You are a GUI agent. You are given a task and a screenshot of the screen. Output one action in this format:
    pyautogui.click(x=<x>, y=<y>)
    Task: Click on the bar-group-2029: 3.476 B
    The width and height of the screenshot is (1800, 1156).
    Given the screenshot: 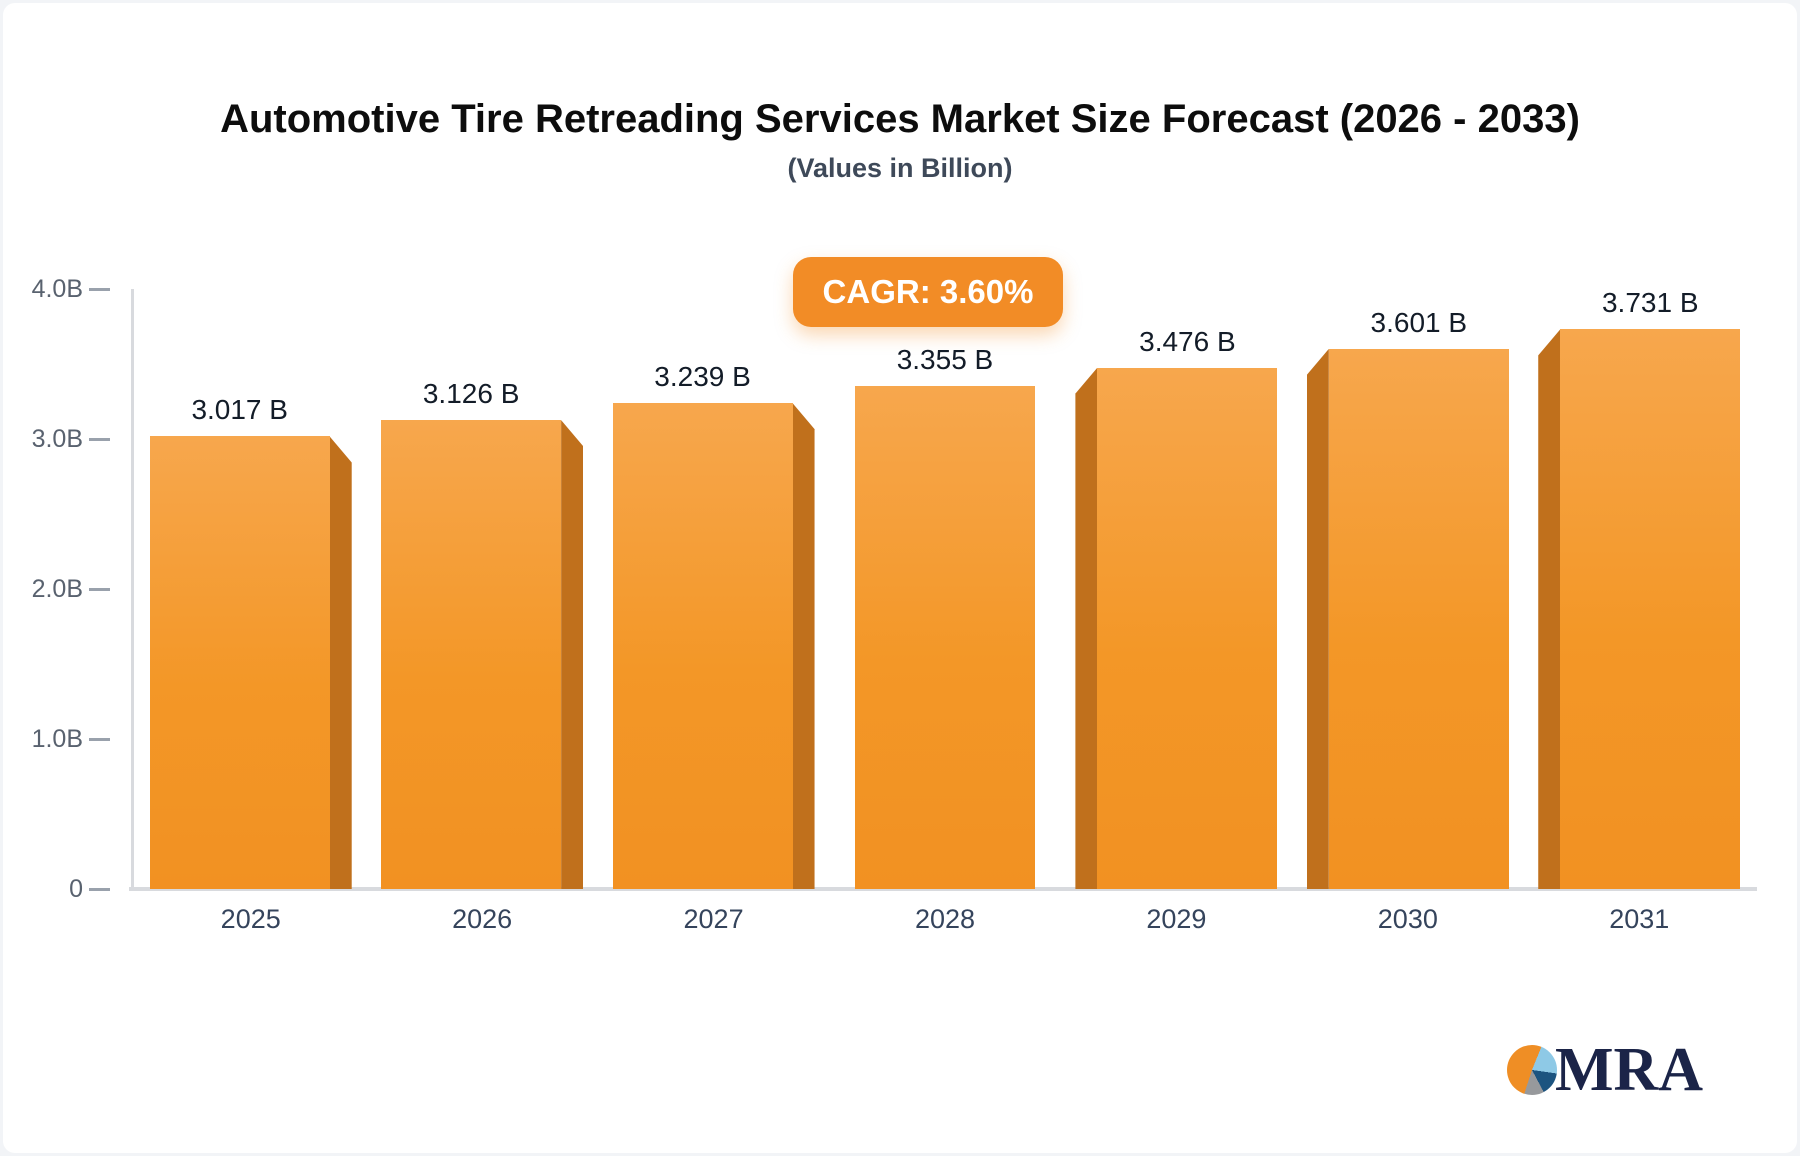 What is the action you would take?
    pyautogui.click(x=1176, y=589)
    